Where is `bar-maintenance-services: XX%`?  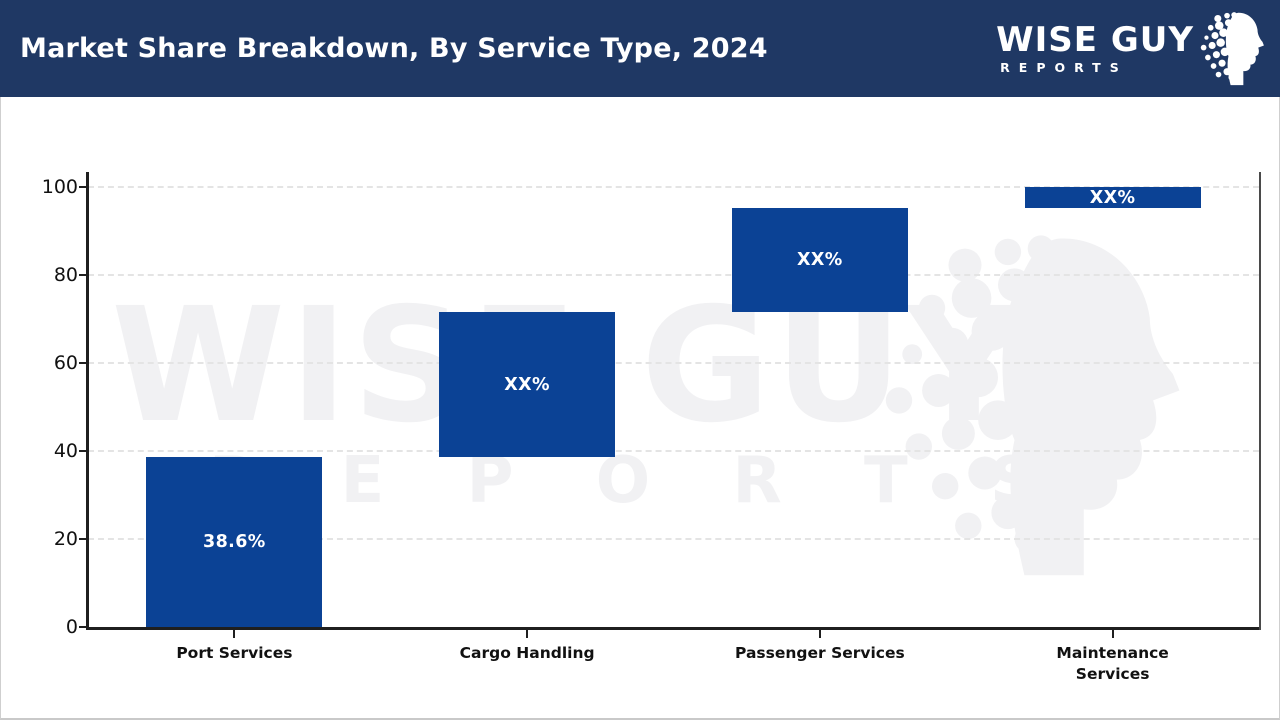 bar-maintenance-services: XX% is located at coordinates (1112, 198).